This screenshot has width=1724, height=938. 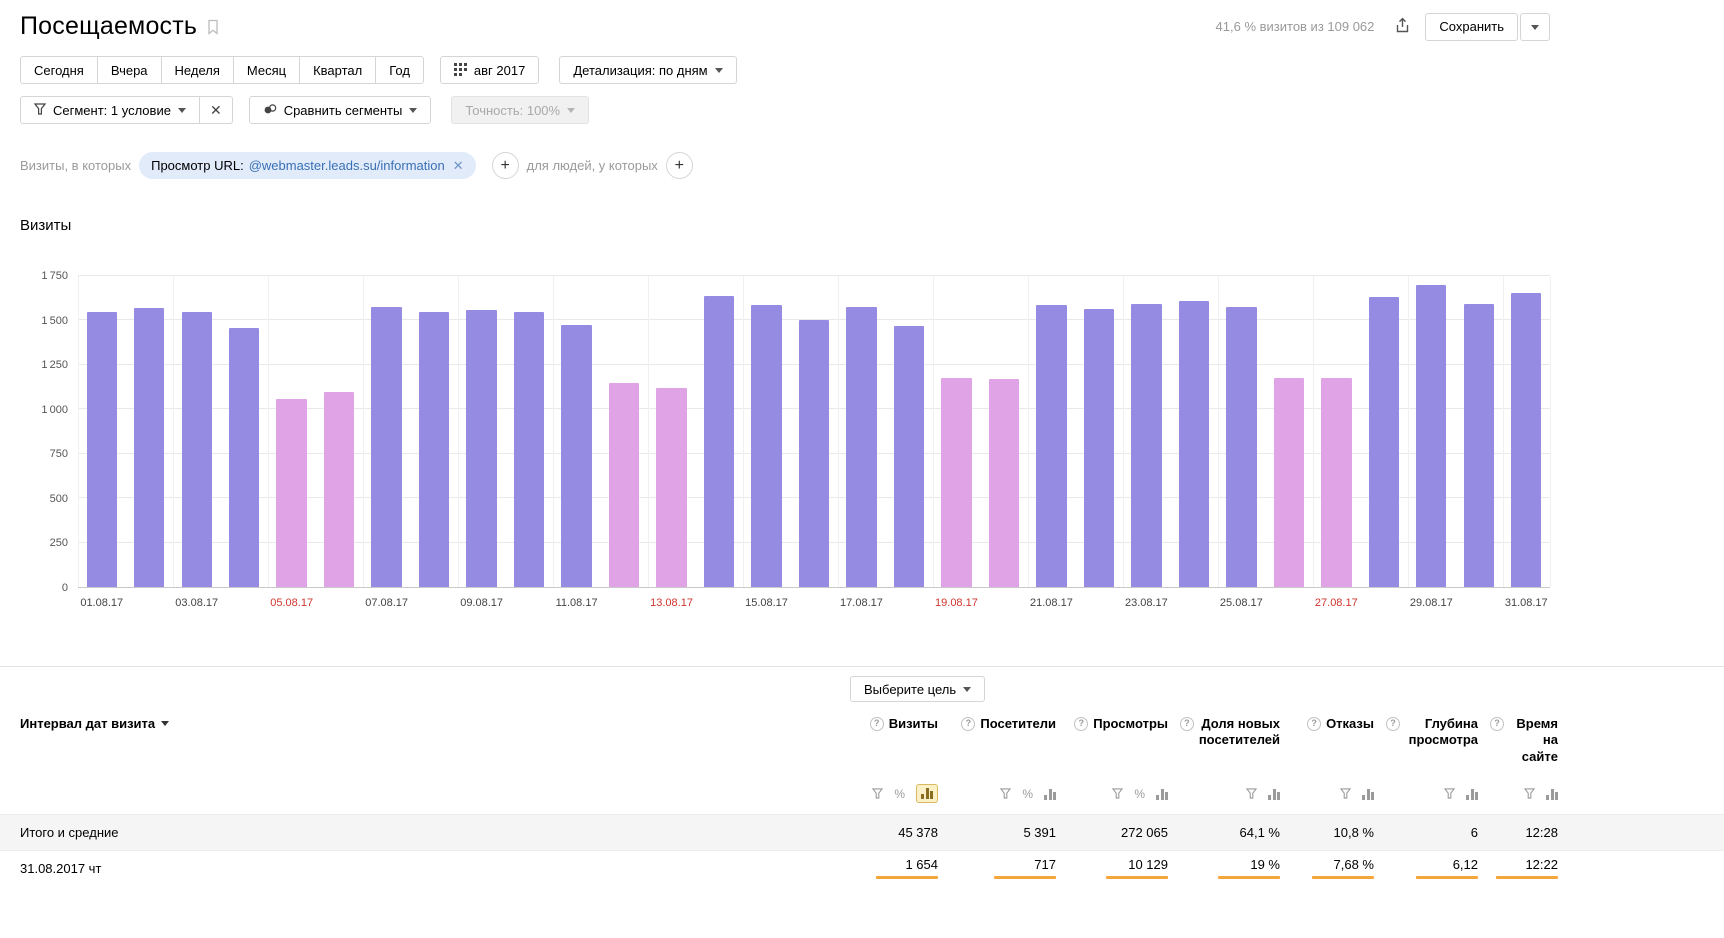 I want to click on bar-26.08.17, so click(x=1289, y=482).